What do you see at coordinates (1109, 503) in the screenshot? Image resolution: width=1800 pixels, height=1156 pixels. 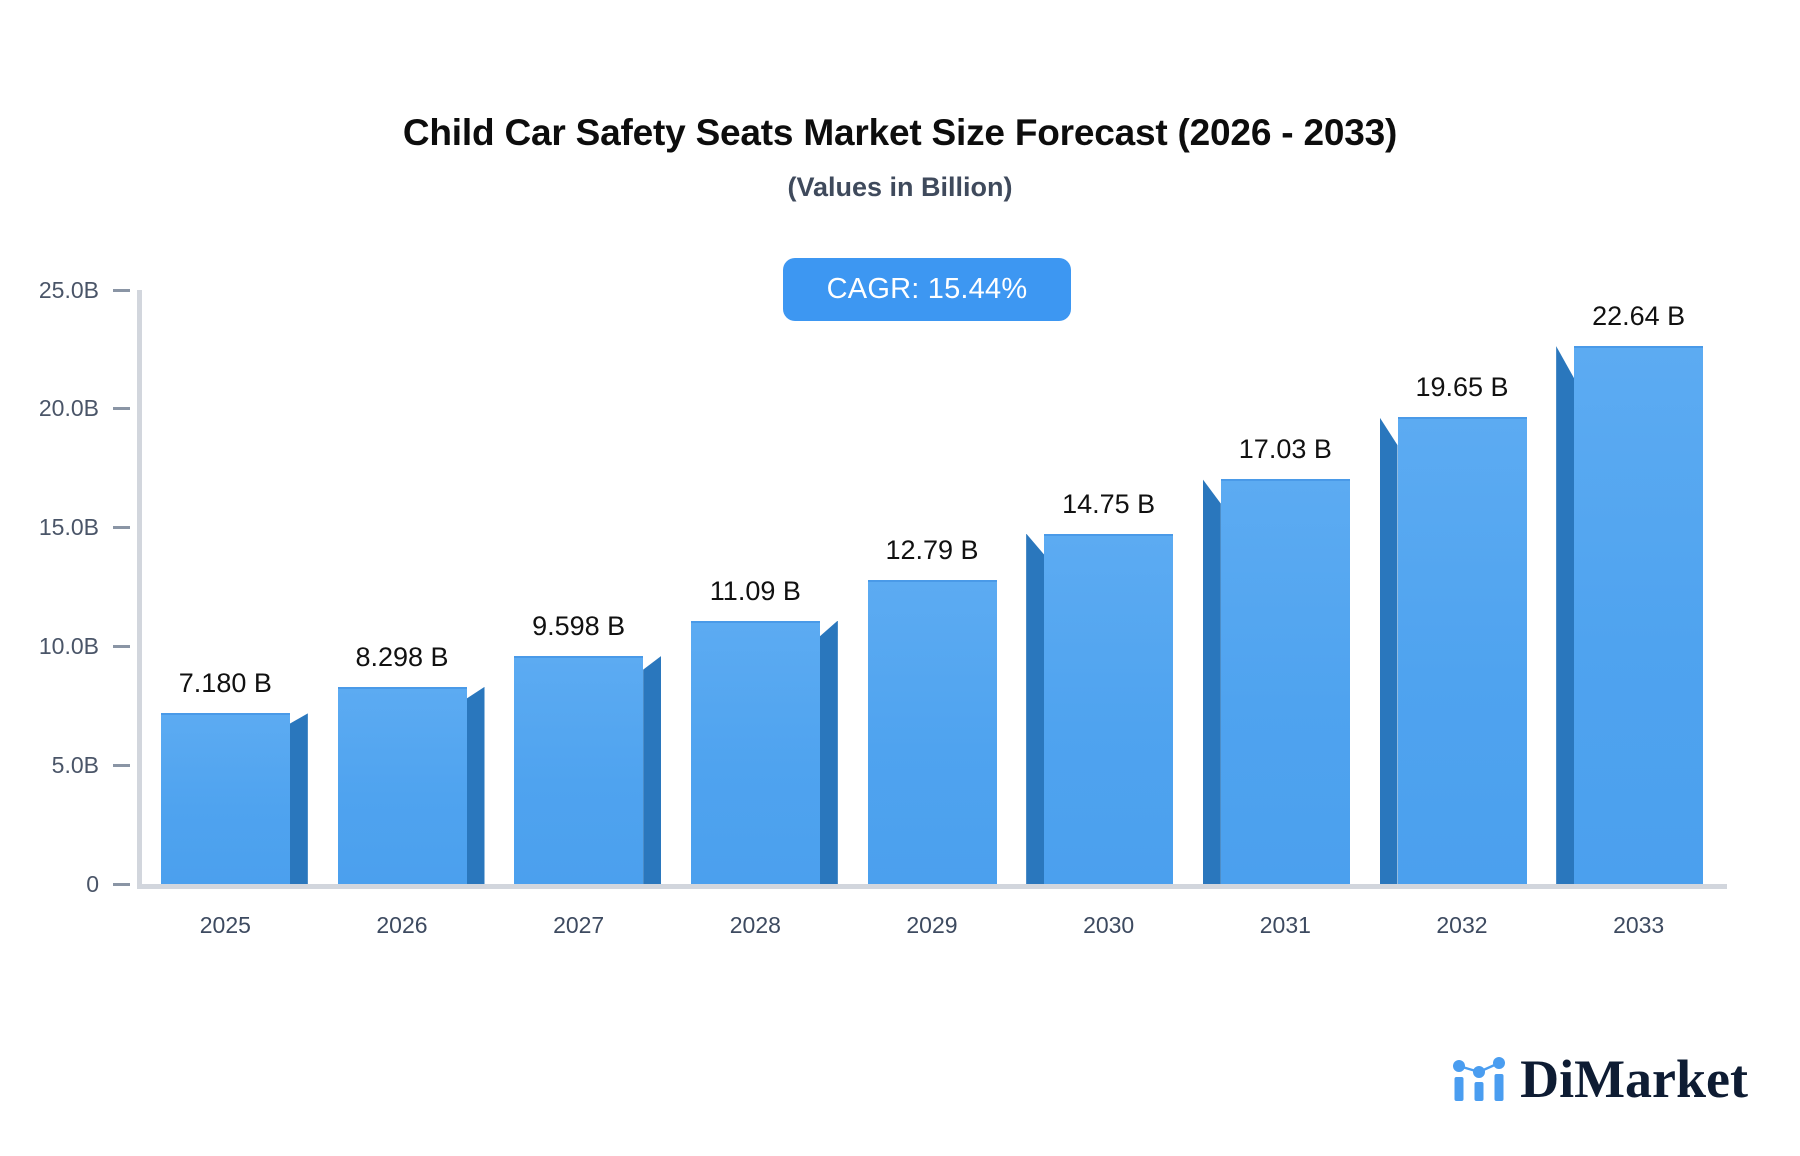 I see `bar-value-label: 14.75 B` at bounding box center [1109, 503].